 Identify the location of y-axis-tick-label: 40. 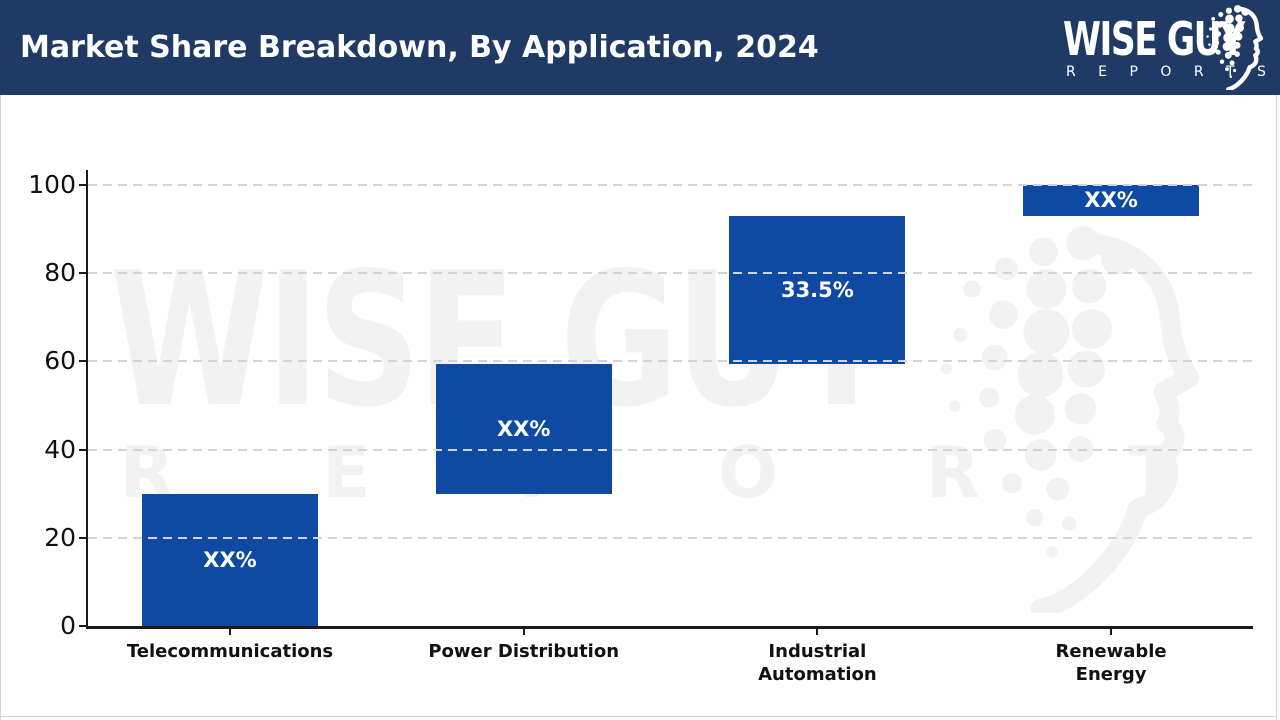
(60, 449).